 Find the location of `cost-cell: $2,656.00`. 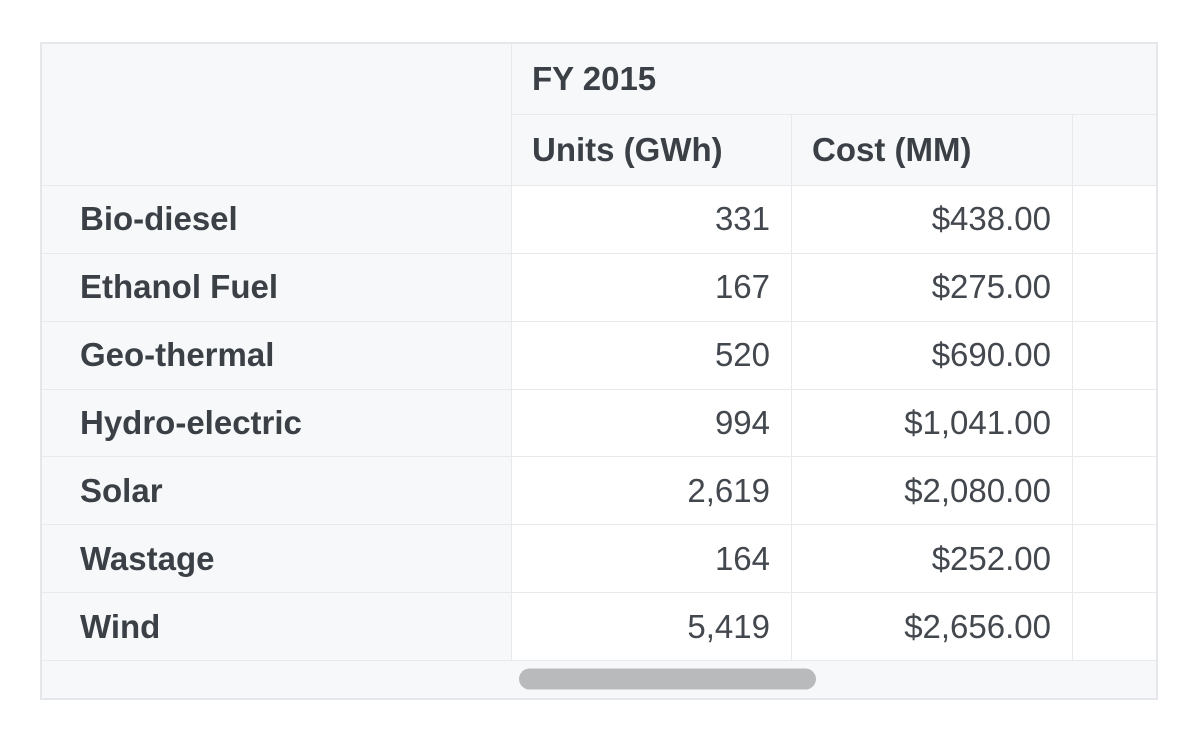

cost-cell: $2,656.00 is located at coordinates (932, 627).